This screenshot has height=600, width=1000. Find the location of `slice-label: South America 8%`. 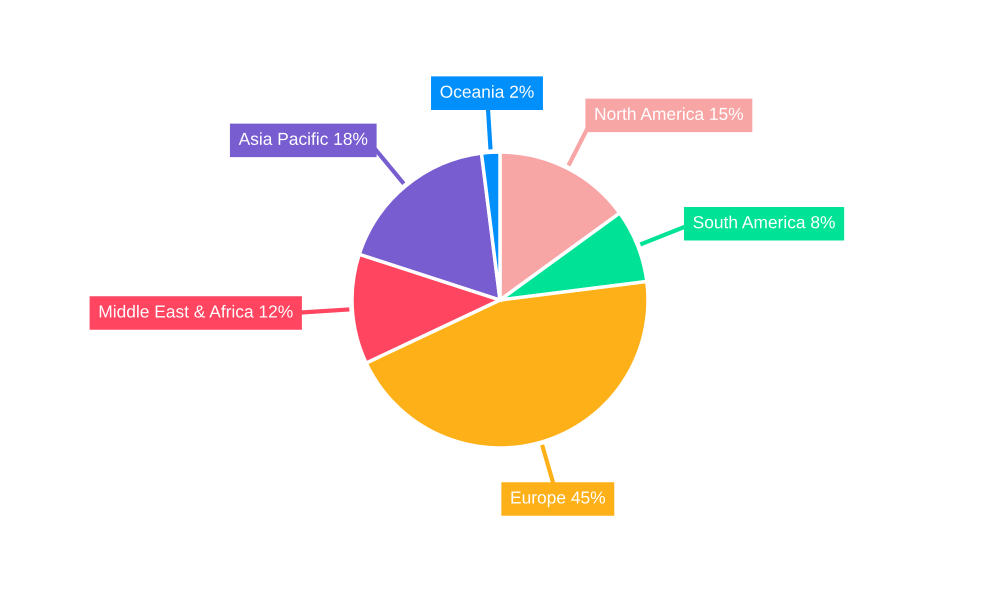

slice-label: South America 8% is located at coordinates (764, 222).